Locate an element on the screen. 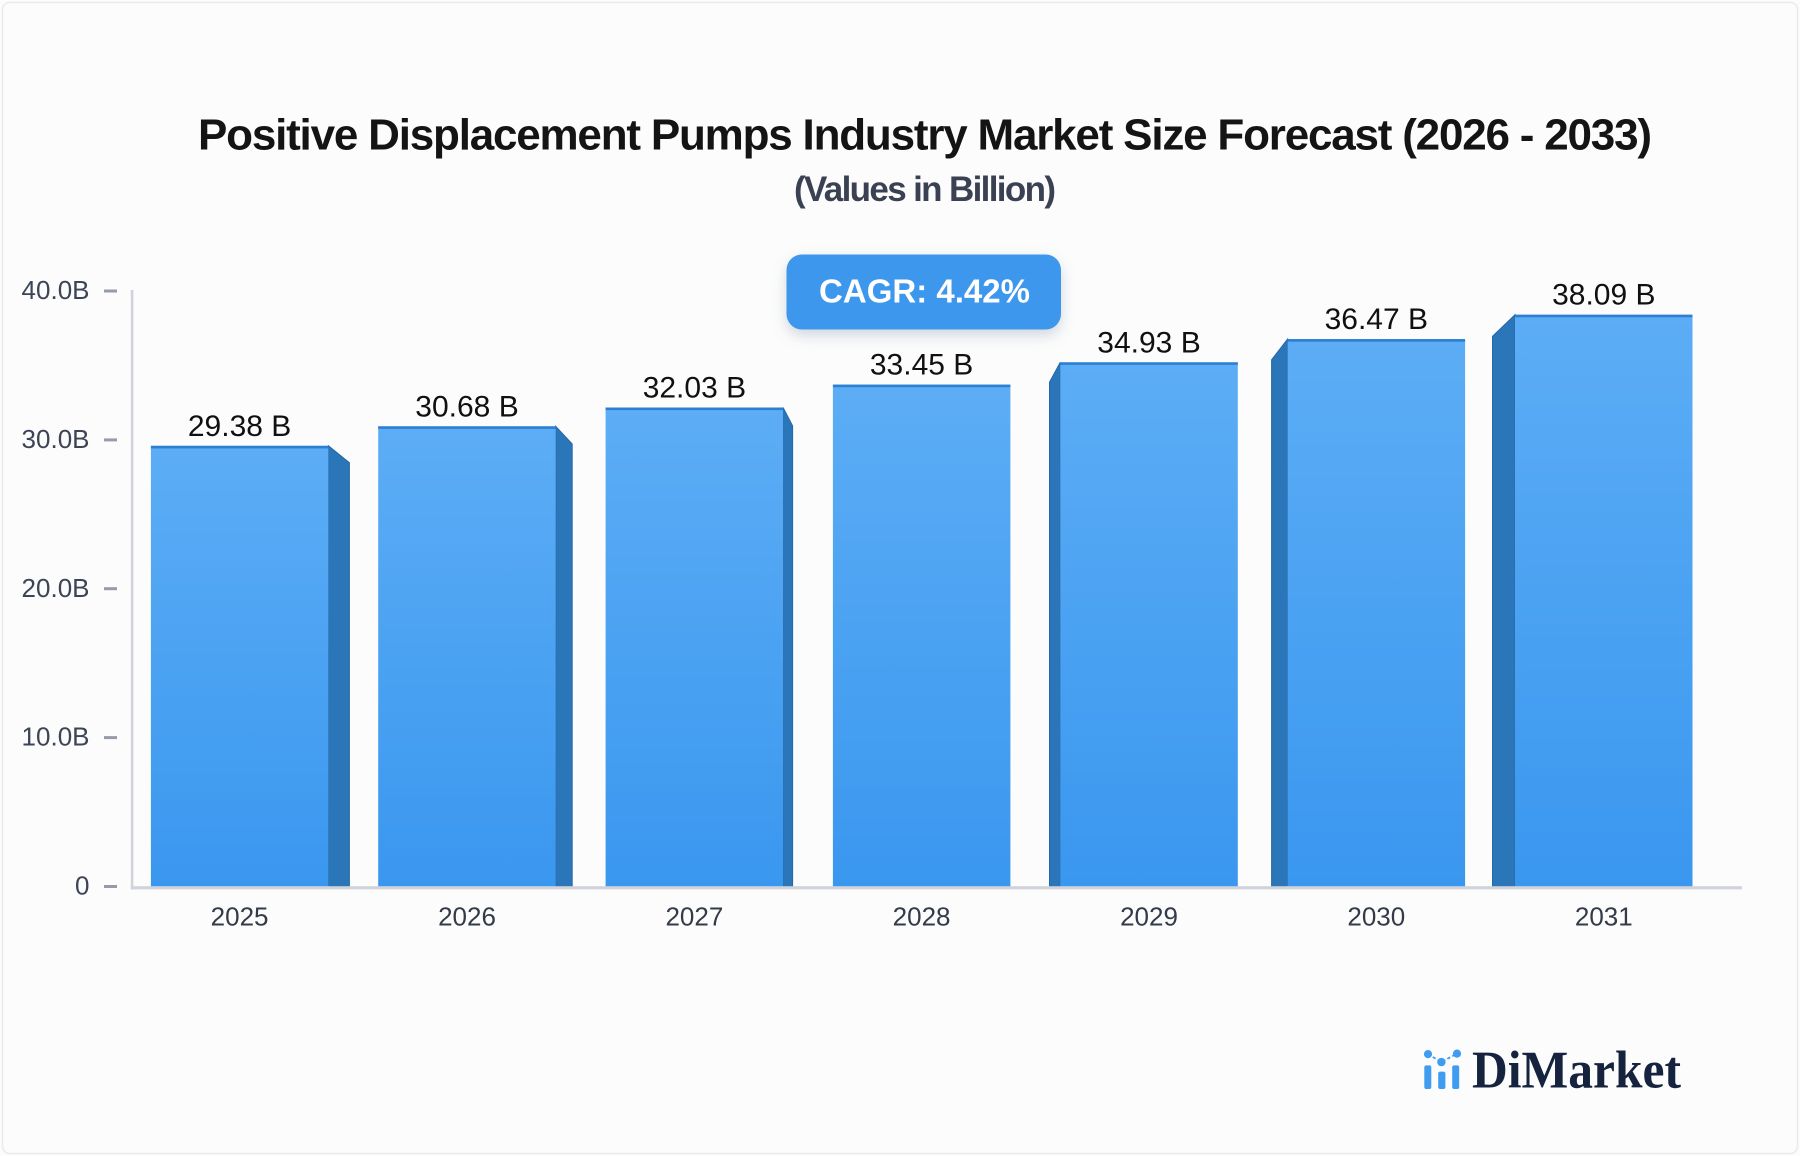  svg-text: DiMarket is located at coordinates (1576, 1071).